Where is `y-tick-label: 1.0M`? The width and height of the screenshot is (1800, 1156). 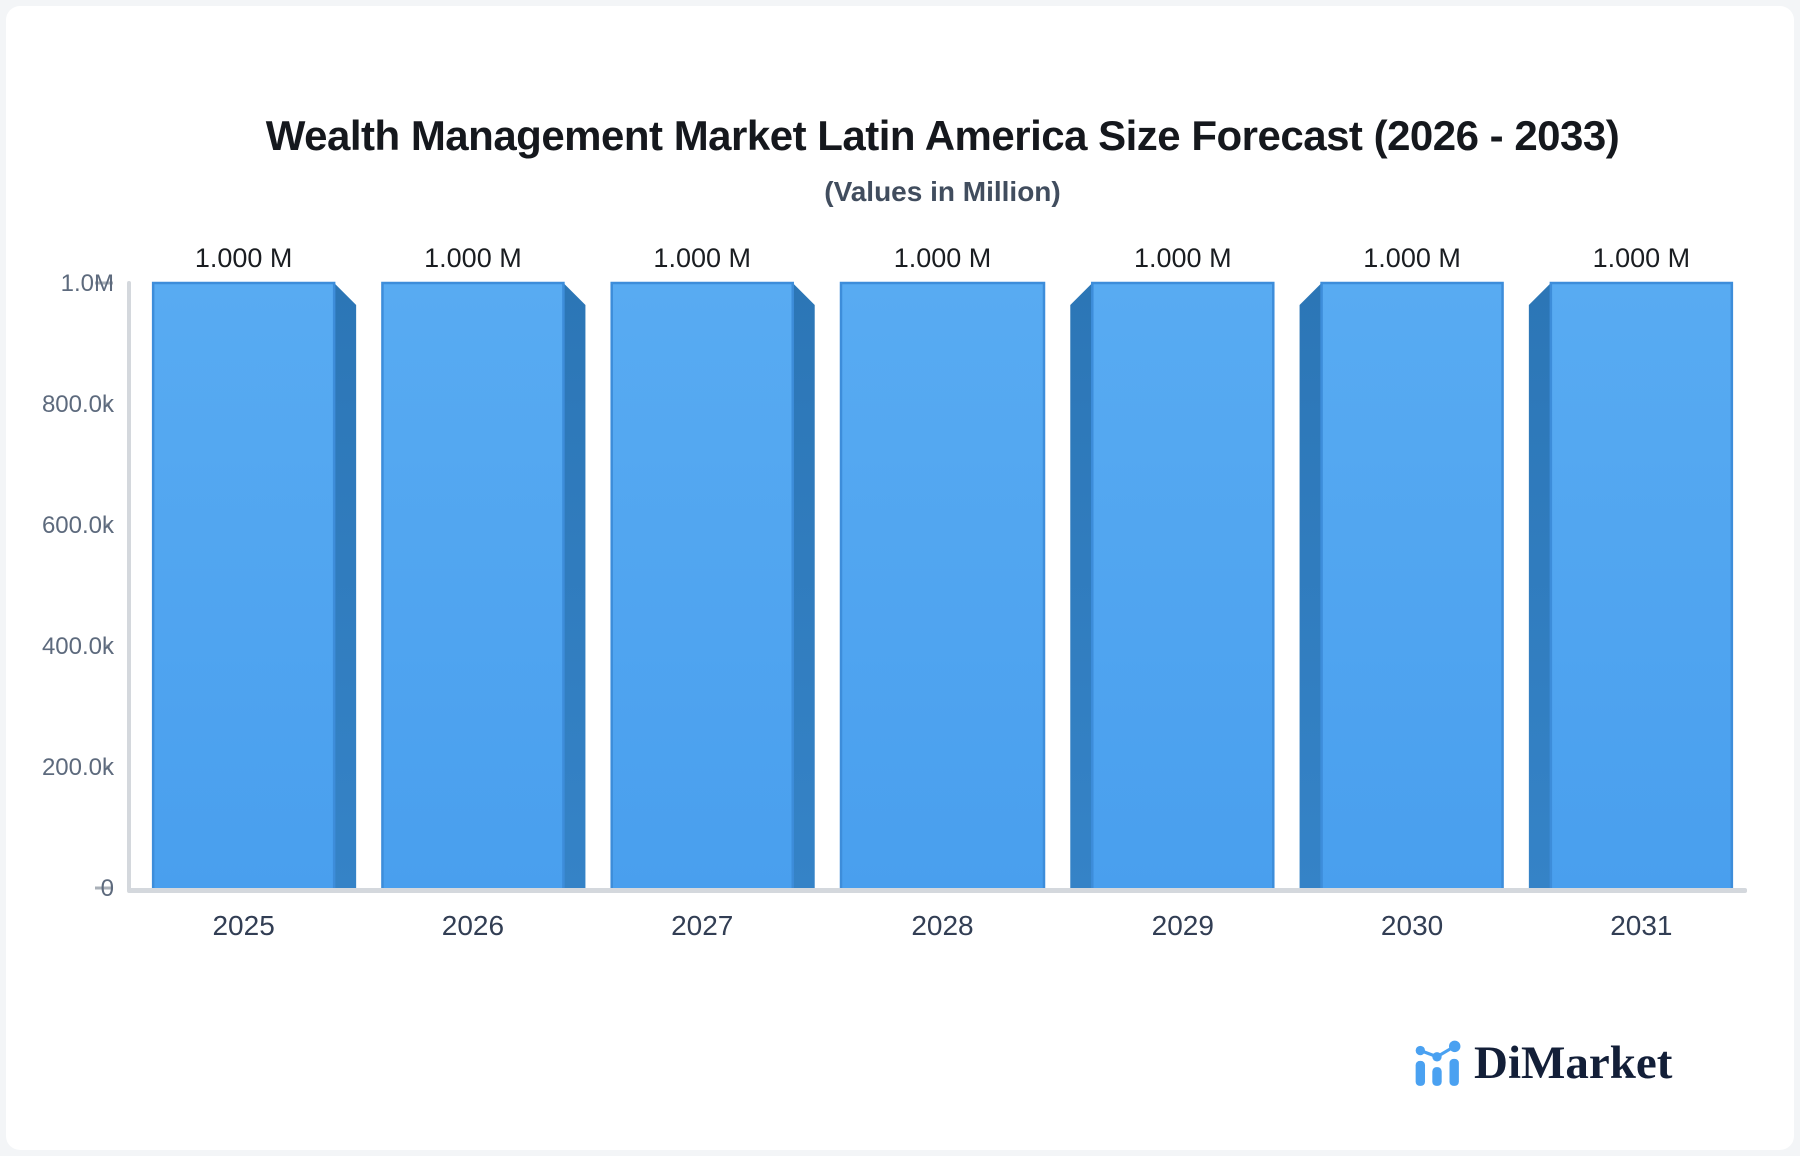 y-tick-label: 1.0M is located at coordinates (87, 283).